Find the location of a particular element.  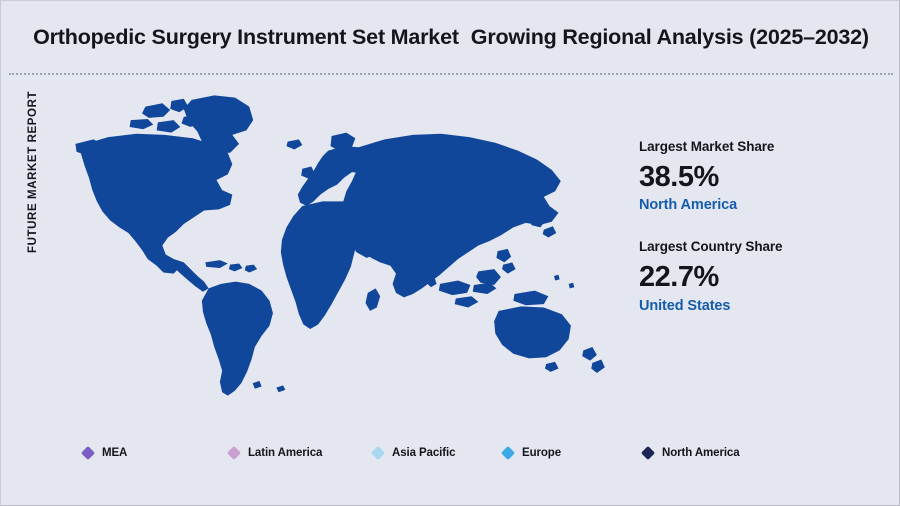

legend-label-mea: MEA is located at coordinates (115, 453).